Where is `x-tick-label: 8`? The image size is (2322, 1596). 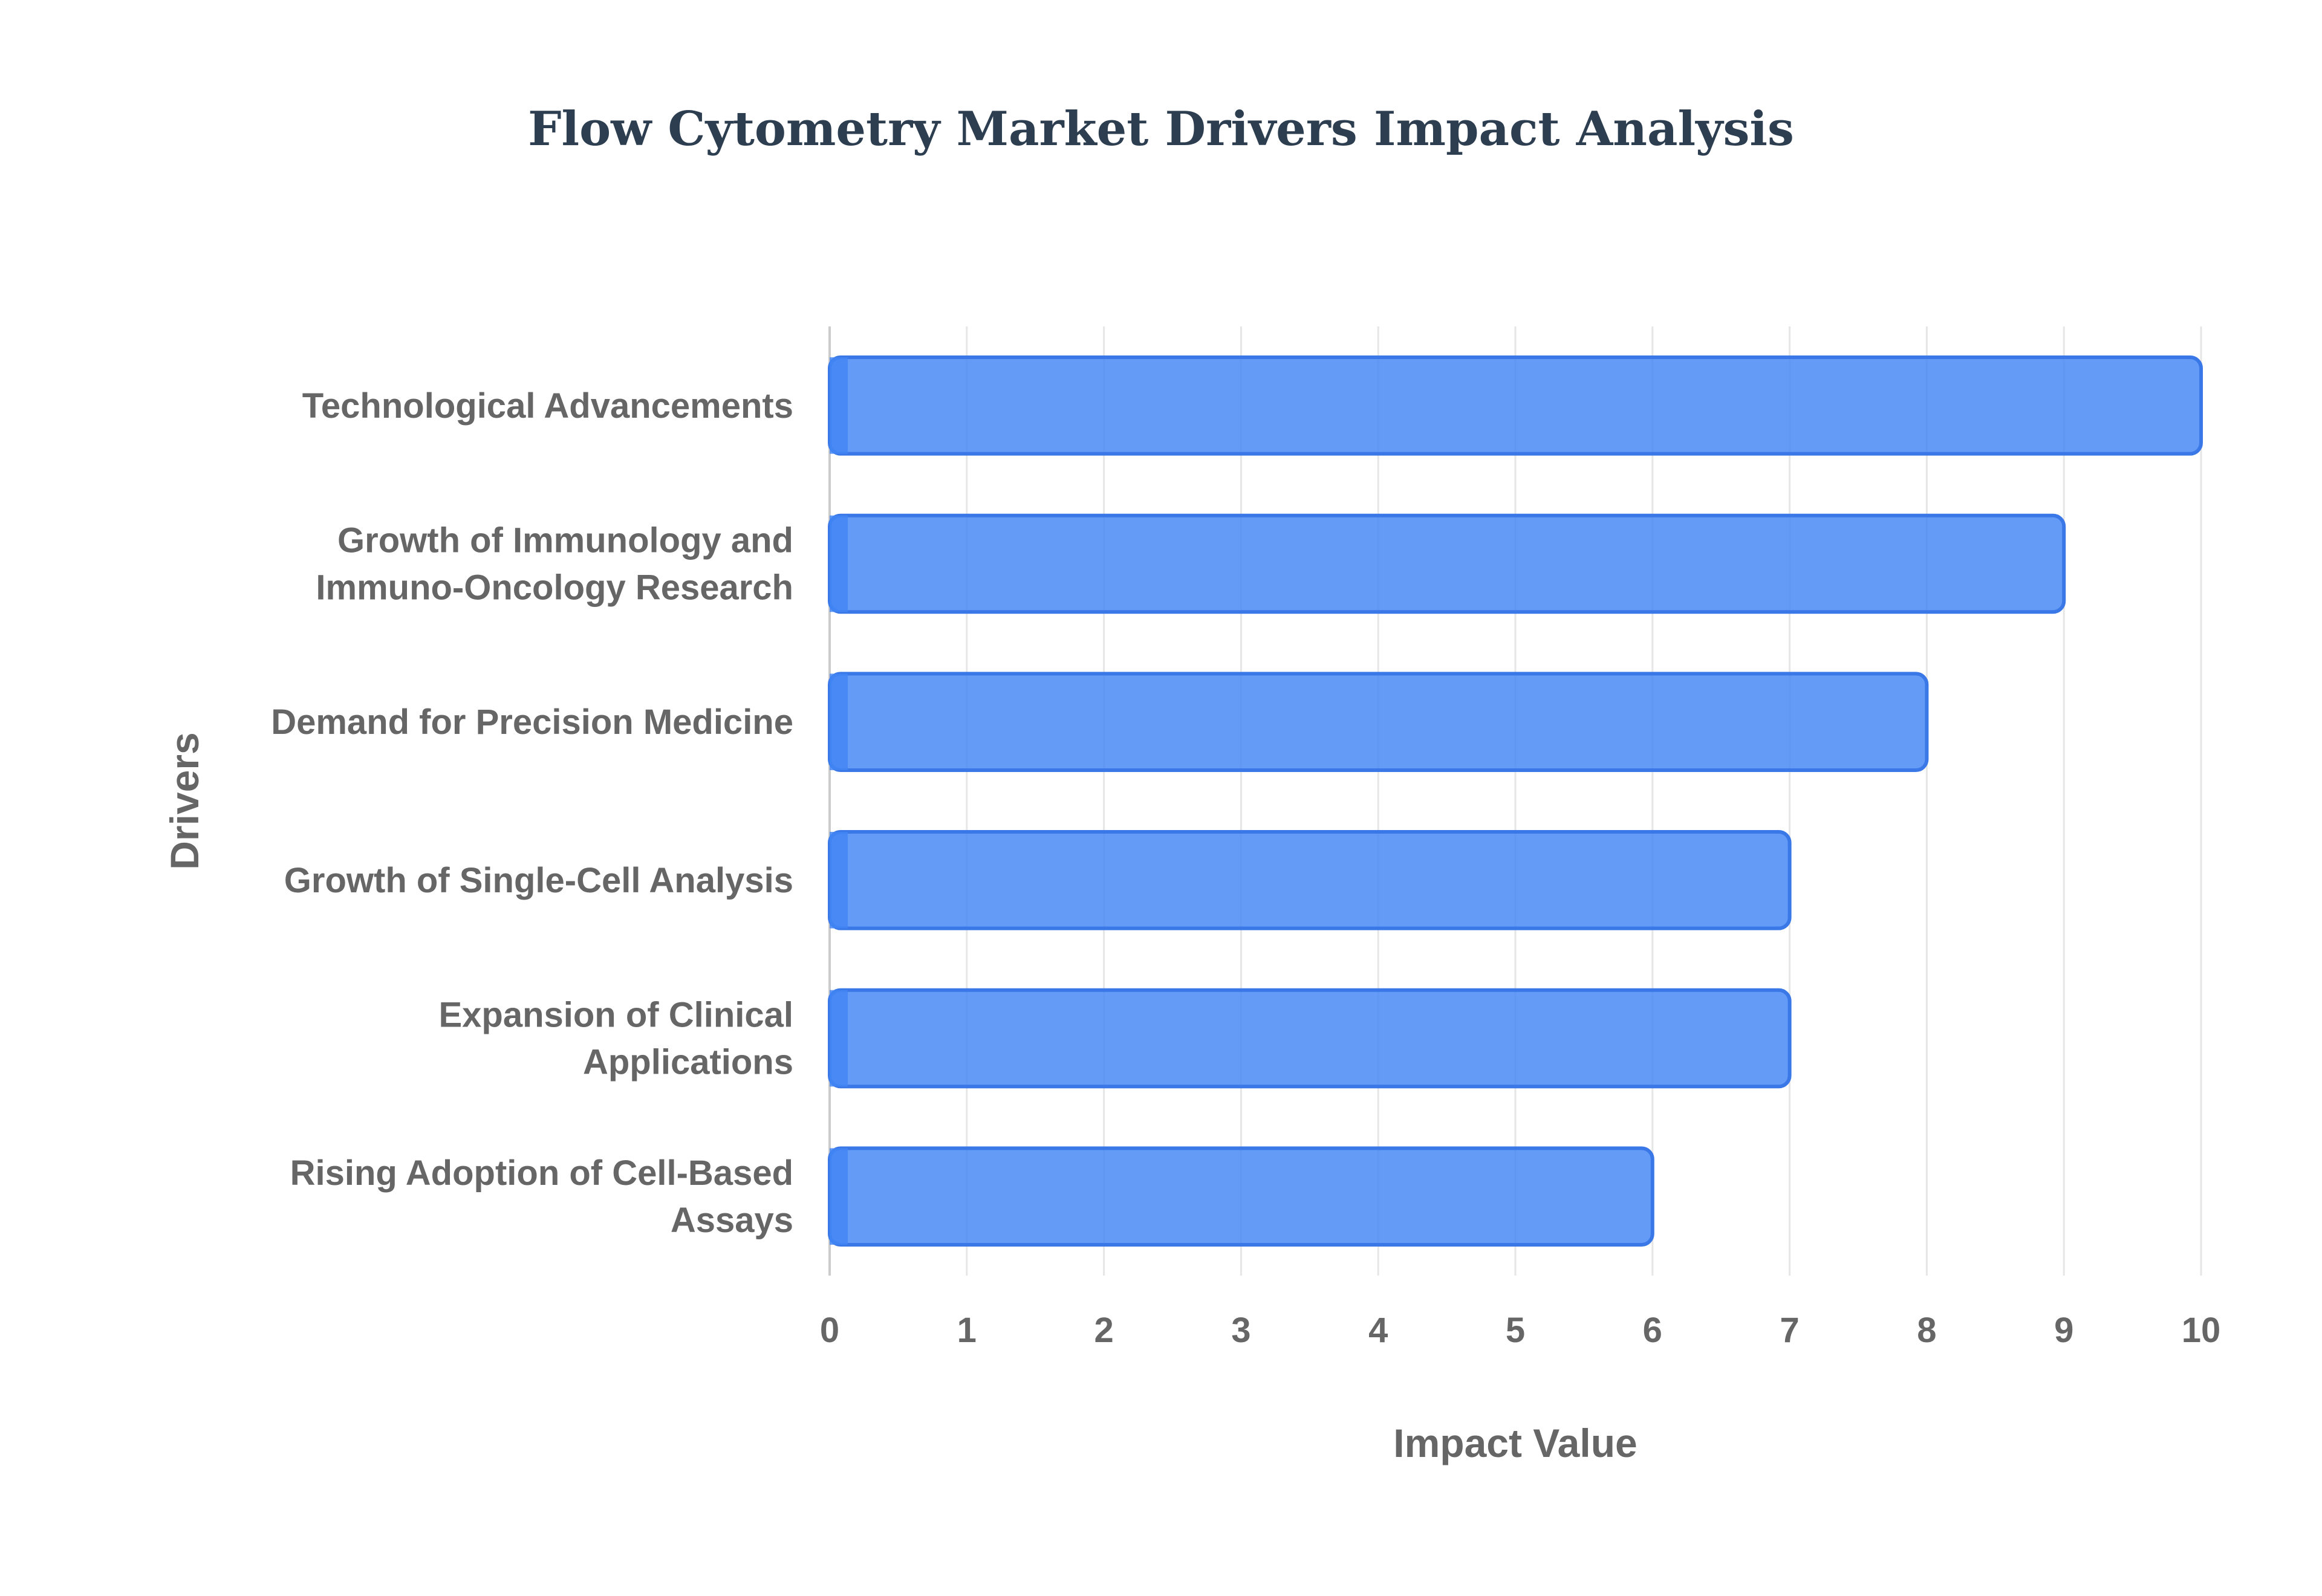 x-tick-label: 8 is located at coordinates (1927, 1330).